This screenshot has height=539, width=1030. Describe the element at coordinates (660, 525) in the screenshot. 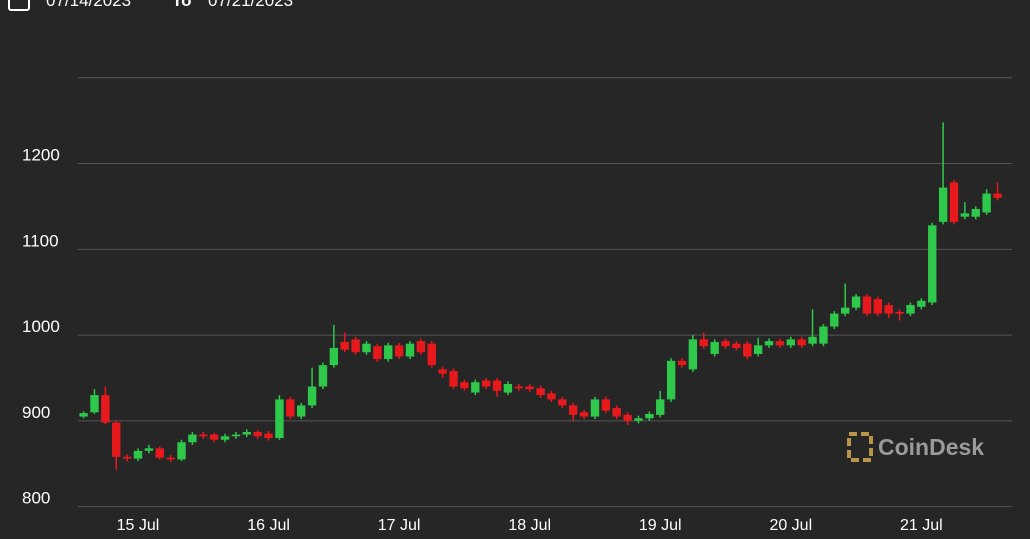

I see `x-tick-label: 19 Jul` at that location.